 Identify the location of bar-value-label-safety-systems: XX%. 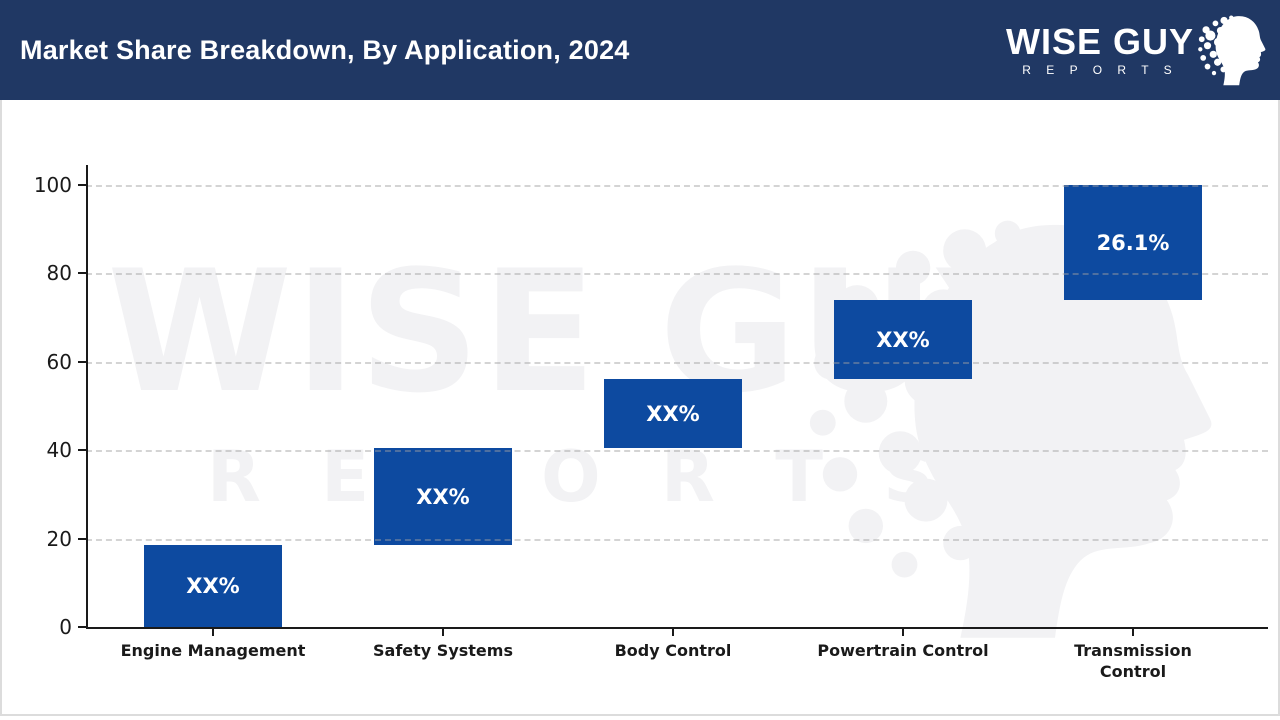
(443, 496).